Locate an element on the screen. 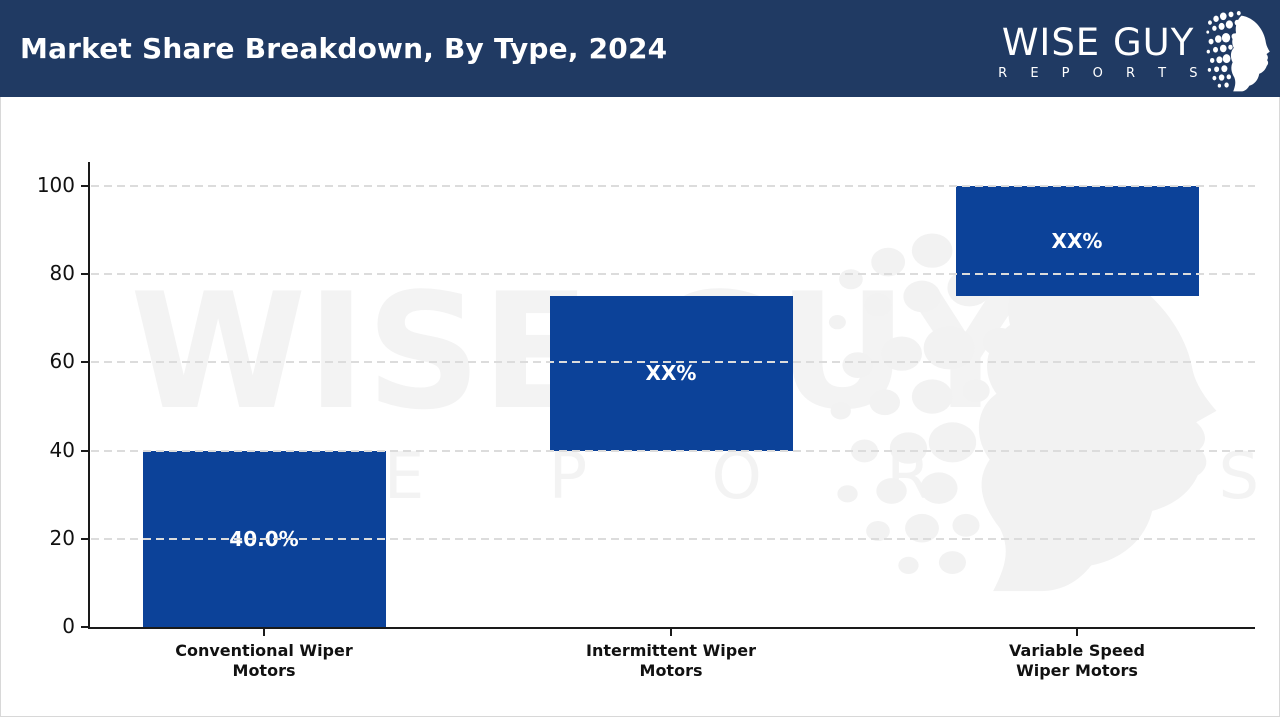  brand-head-icon is located at coordinates (1236, 51).